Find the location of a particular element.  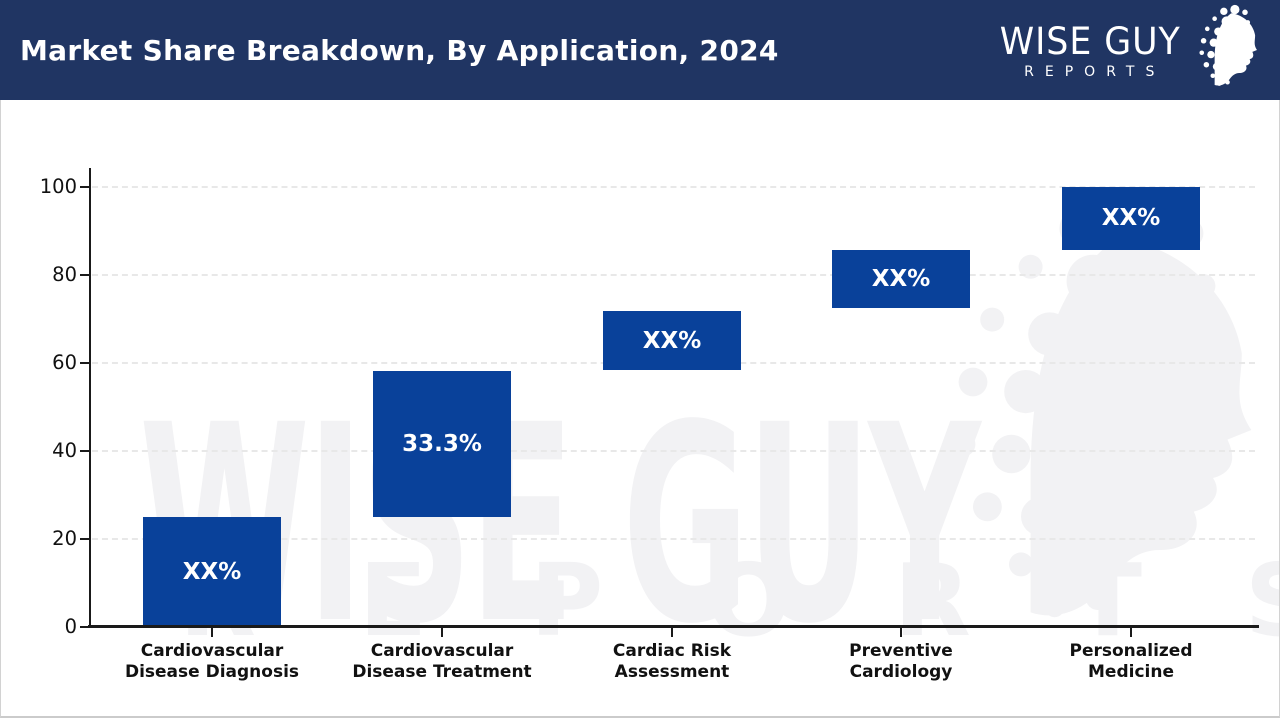

x-category-label-line: Assessment is located at coordinates (672, 672).